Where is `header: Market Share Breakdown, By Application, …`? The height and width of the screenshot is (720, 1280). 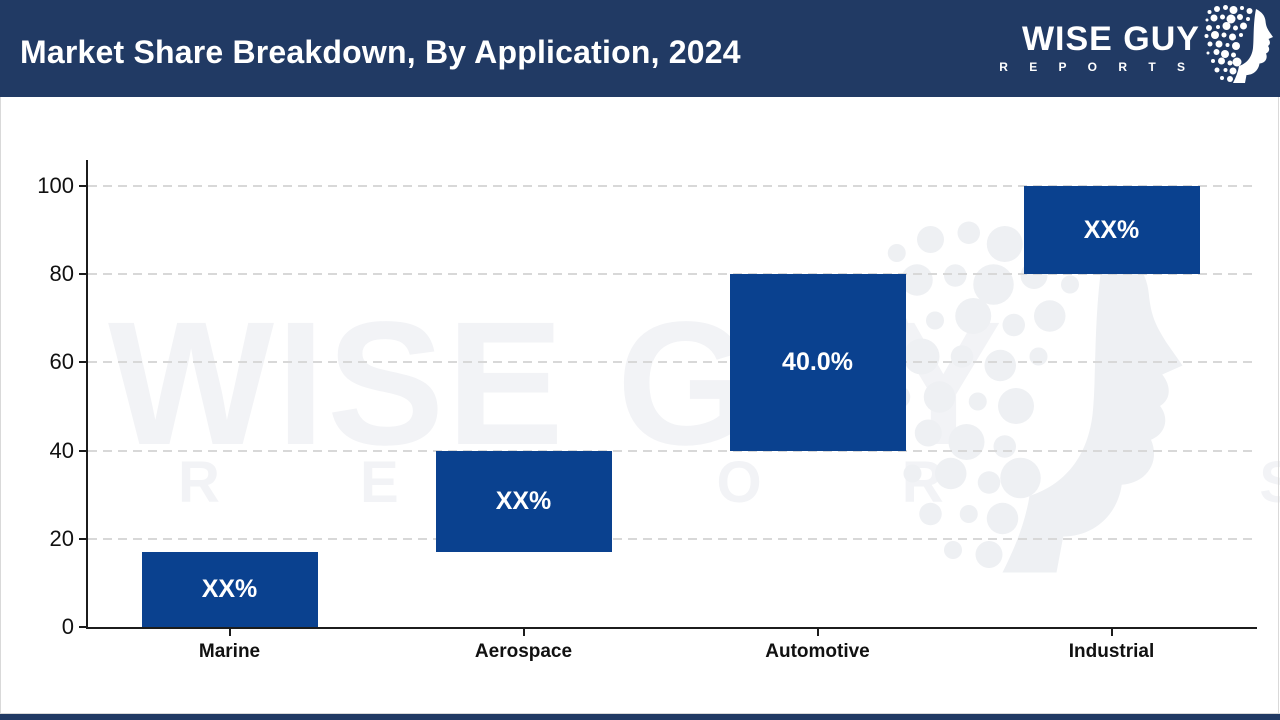
header: Market Share Breakdown, By Application, … is located at coordinates (640, 48).